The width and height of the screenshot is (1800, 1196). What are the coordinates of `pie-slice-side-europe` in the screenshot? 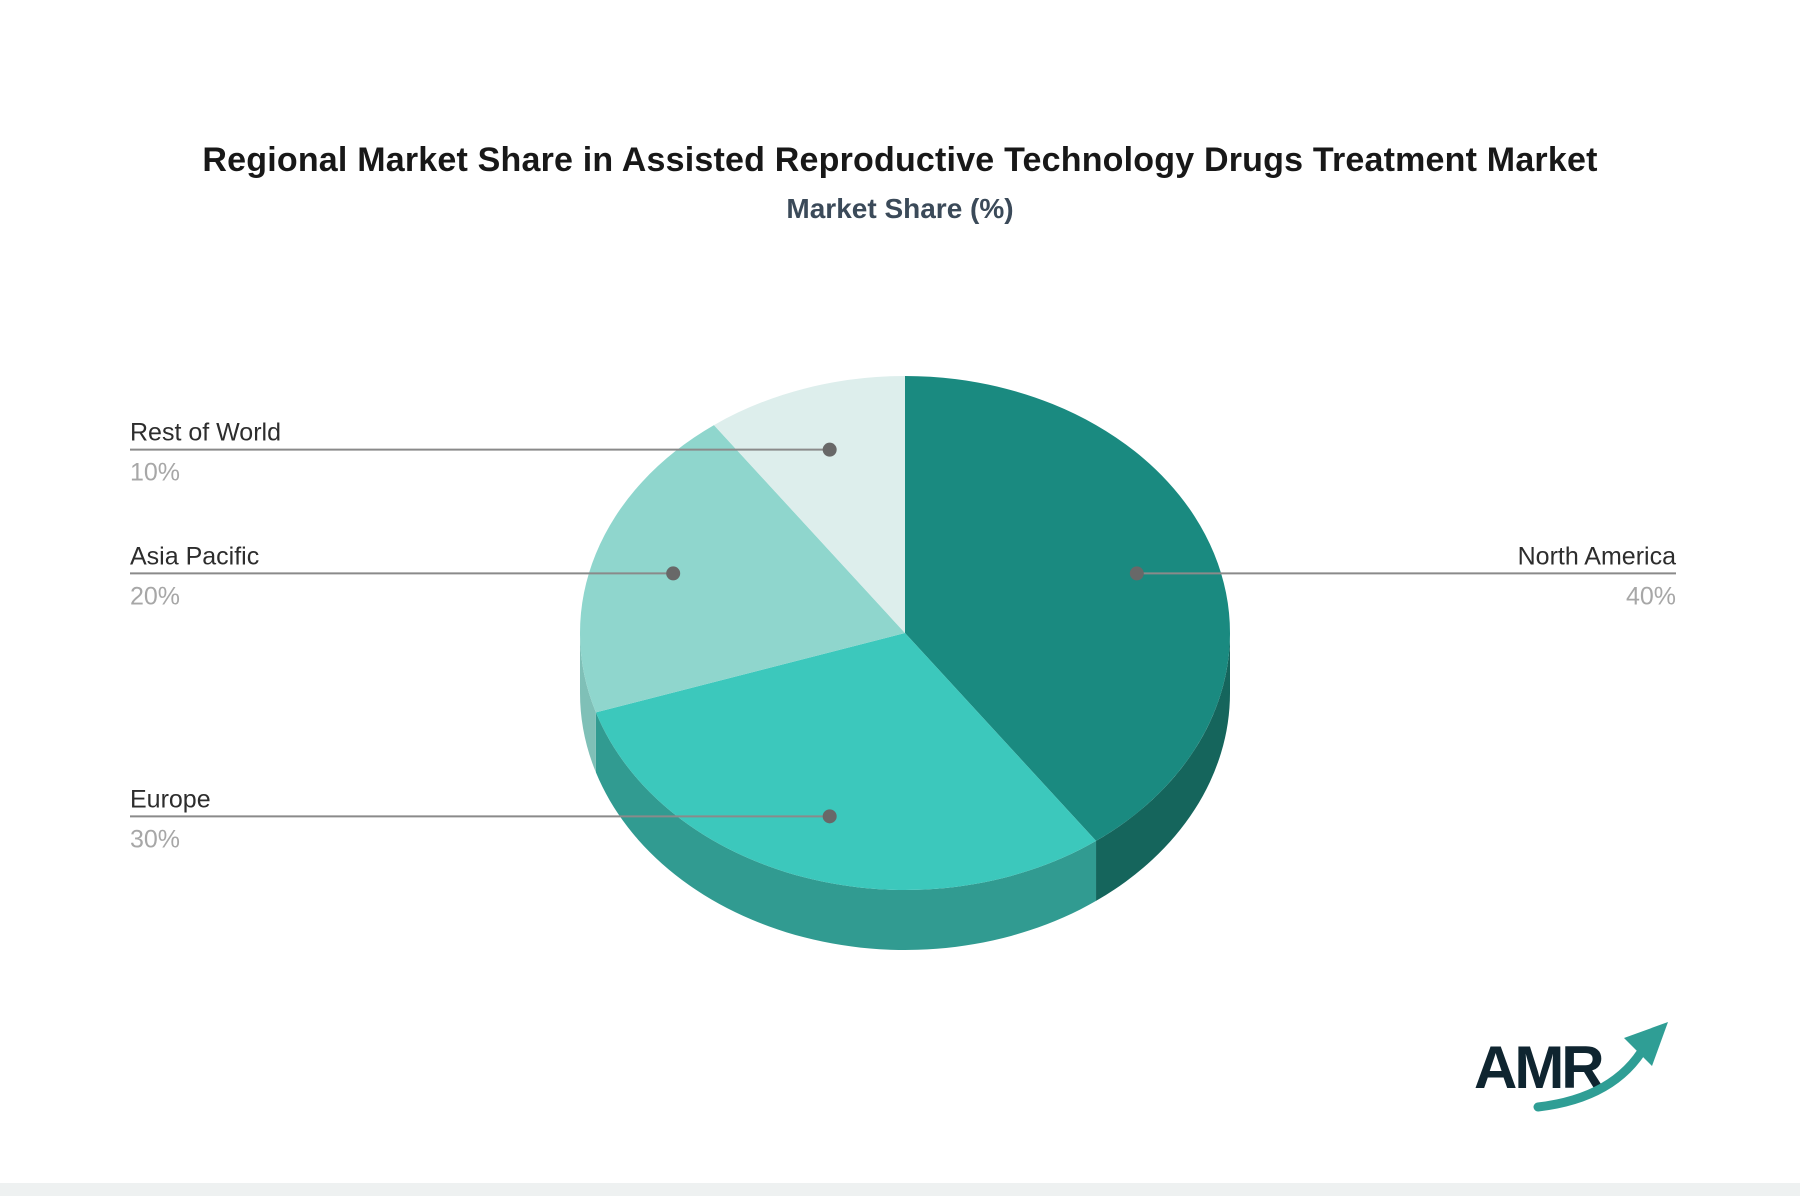 It's located at (846, 831).